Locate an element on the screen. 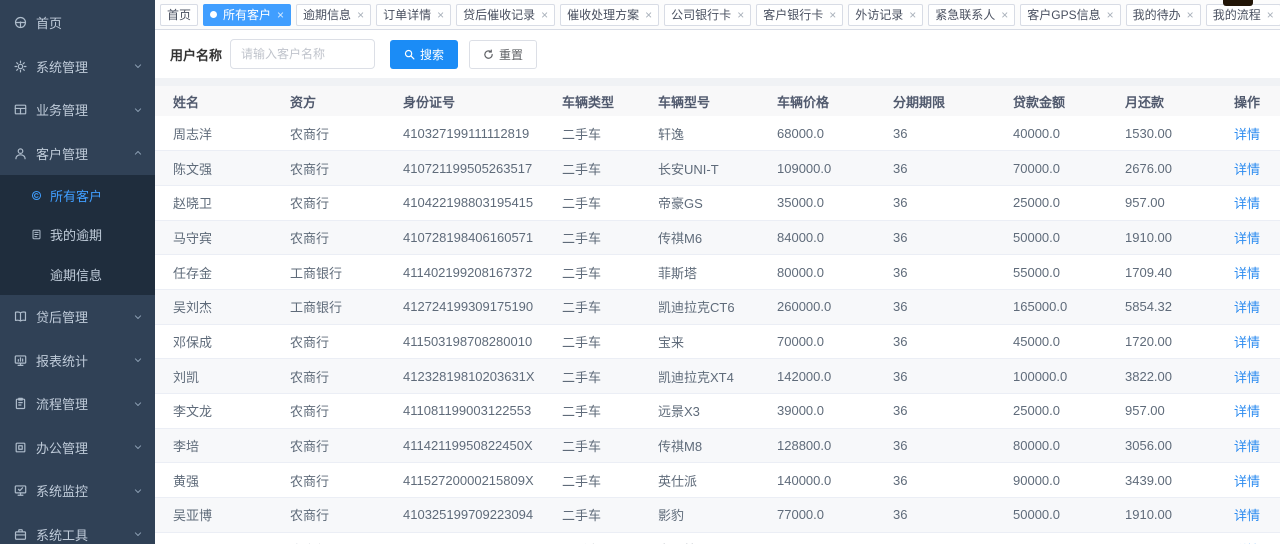 The height and width of the screenshot is (544, 1280). sidebar-item-loan-mgmt: 贷后管理 is located at coordinates (77, 317).